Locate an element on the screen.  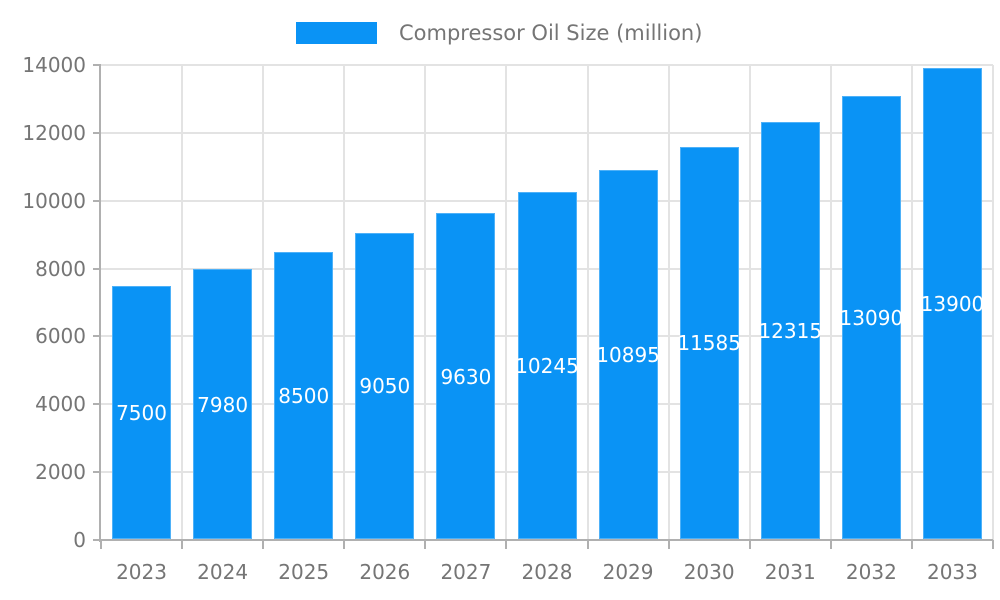
bar-value-label: 9630 is located at coordinates (466, 376).